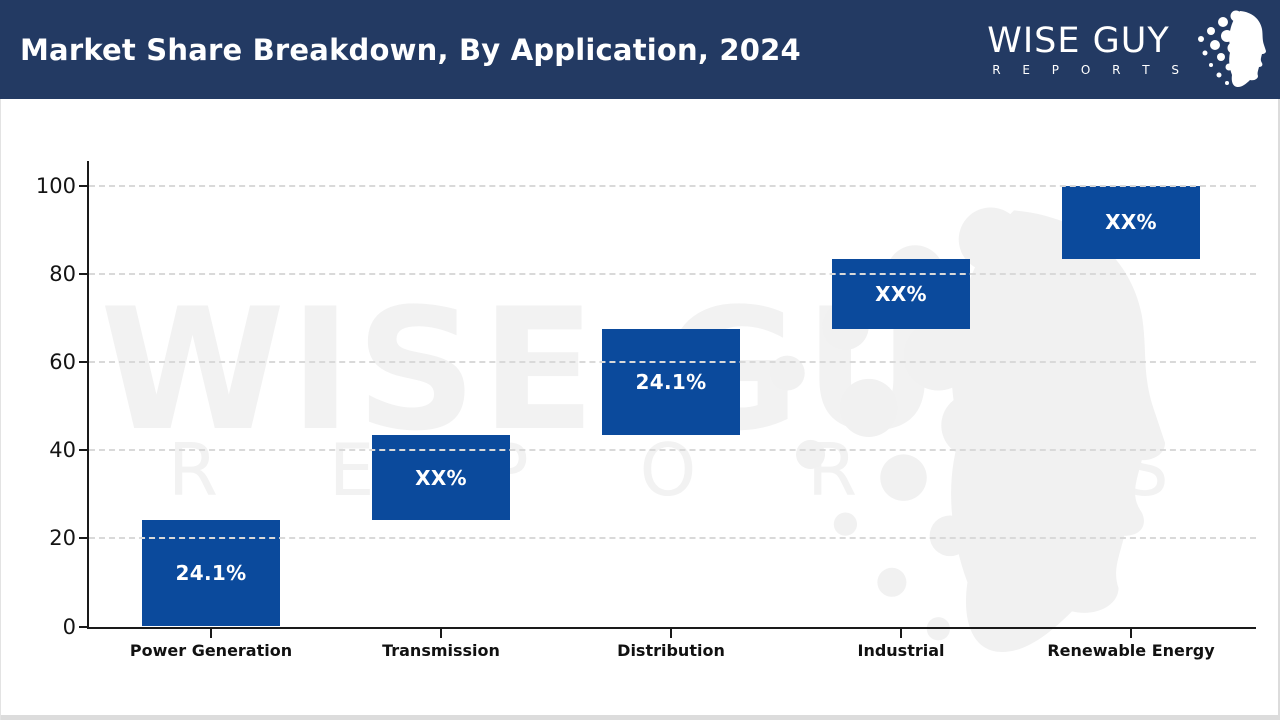  I want to click on x-category-label: Renewable Energy, so click(1131, 650).